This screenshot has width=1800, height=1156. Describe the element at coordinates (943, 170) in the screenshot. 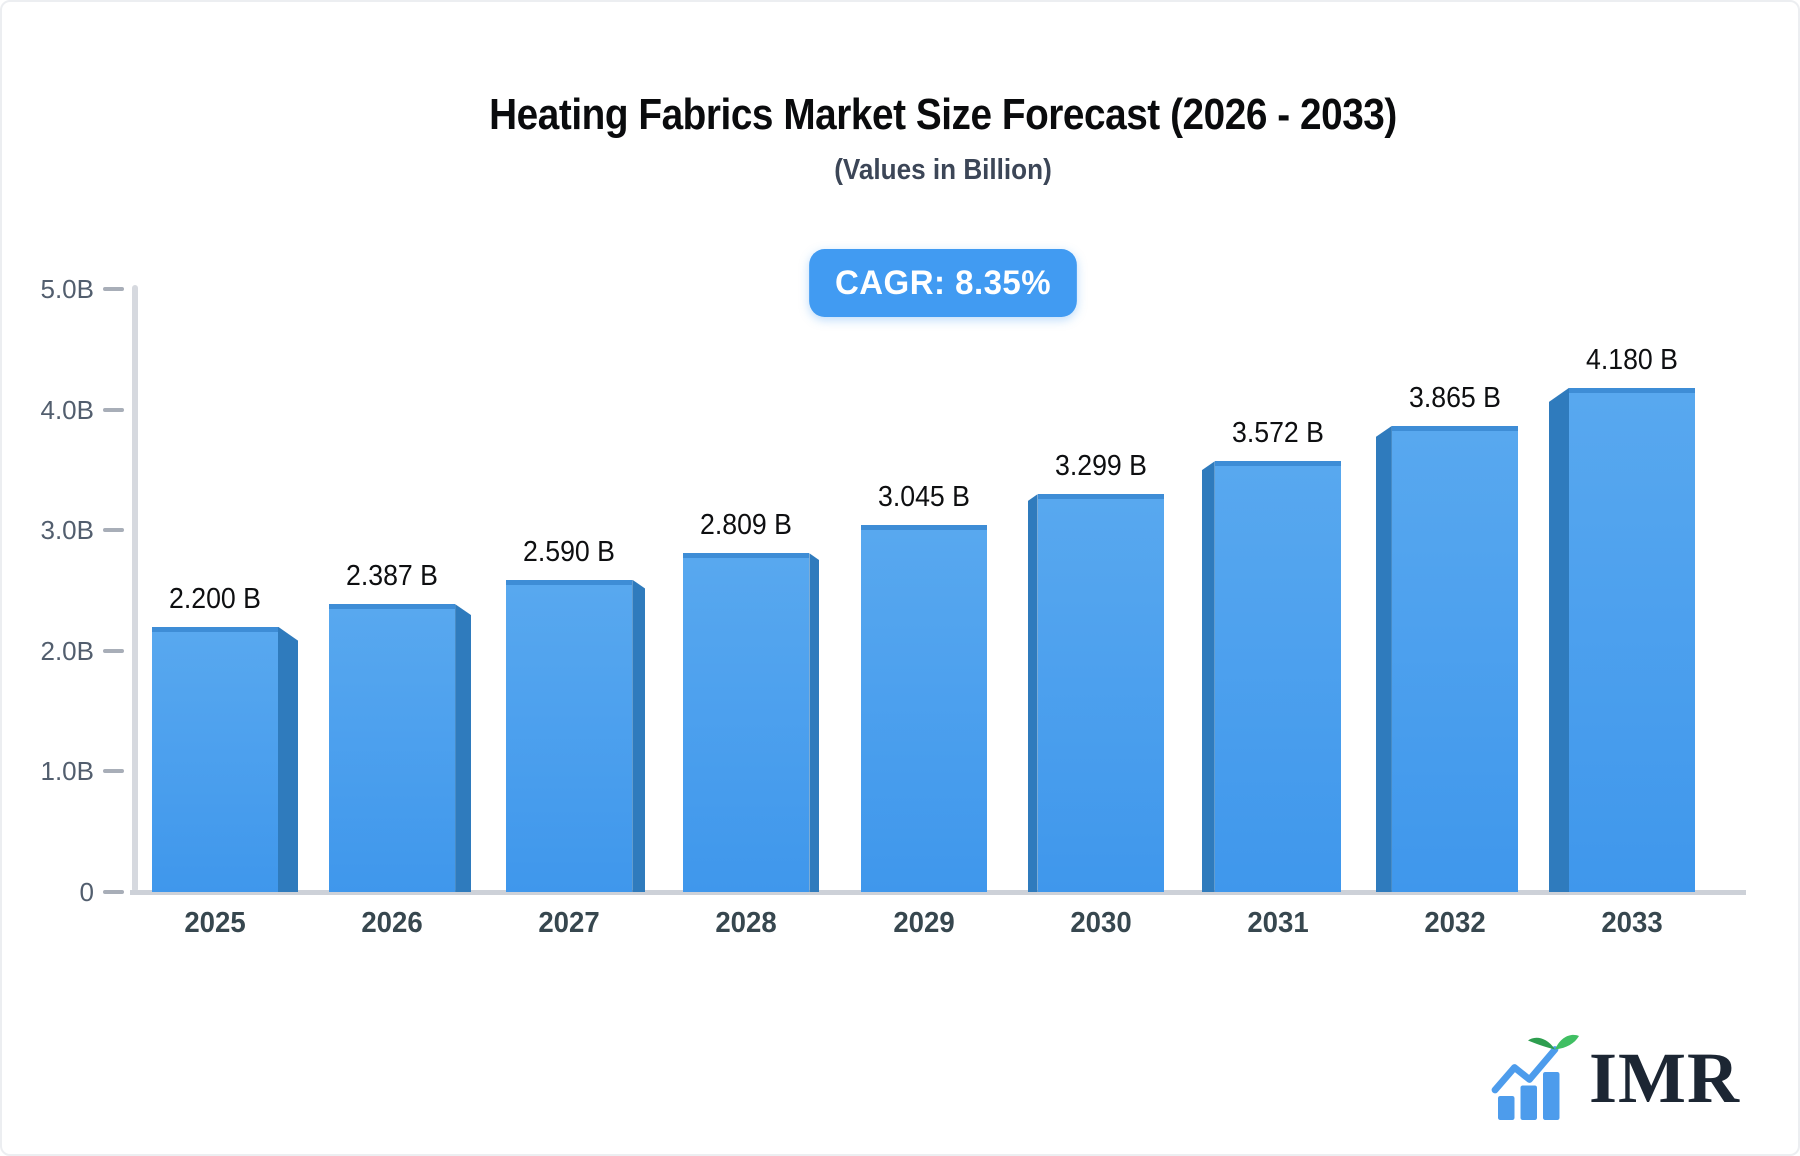

I see `chart-subtitle: (Values in Billion)` at that location.